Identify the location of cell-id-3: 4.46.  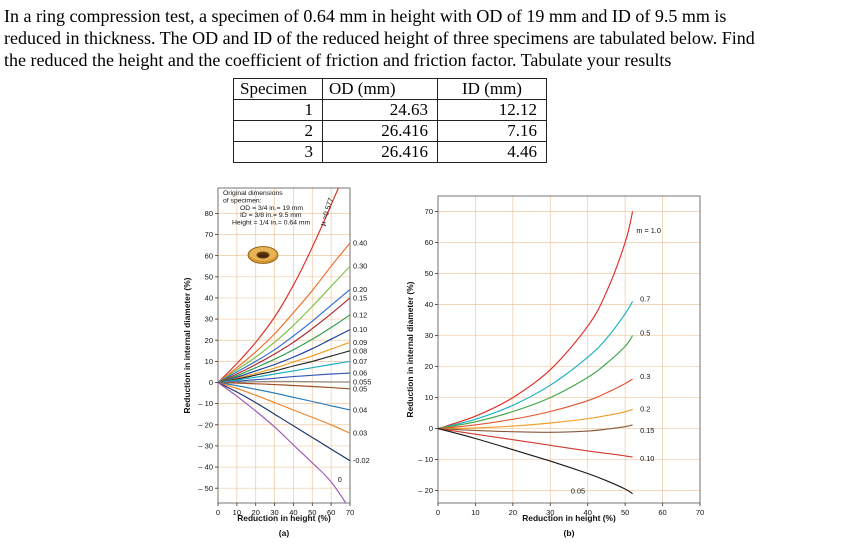
(492, 152).